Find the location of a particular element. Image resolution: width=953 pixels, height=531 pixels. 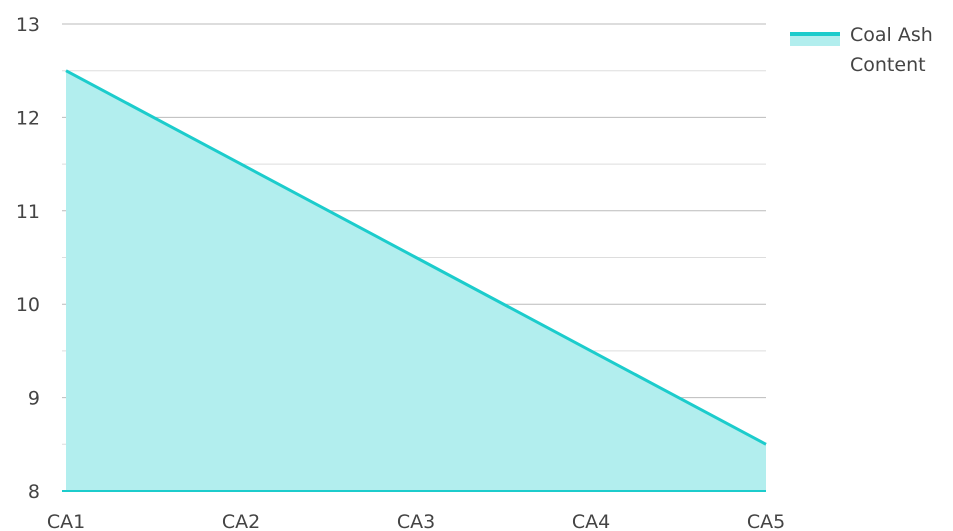

x-tick-label: CA1 is located at coordinates (66, 521).